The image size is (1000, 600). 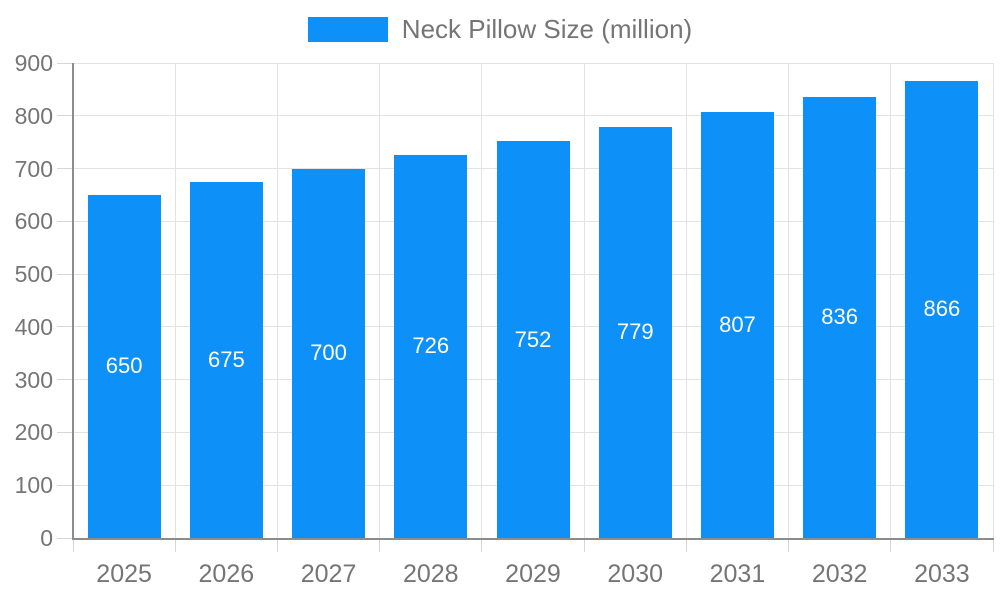 I want to click on bar: 779, so click(x=635, y=332).